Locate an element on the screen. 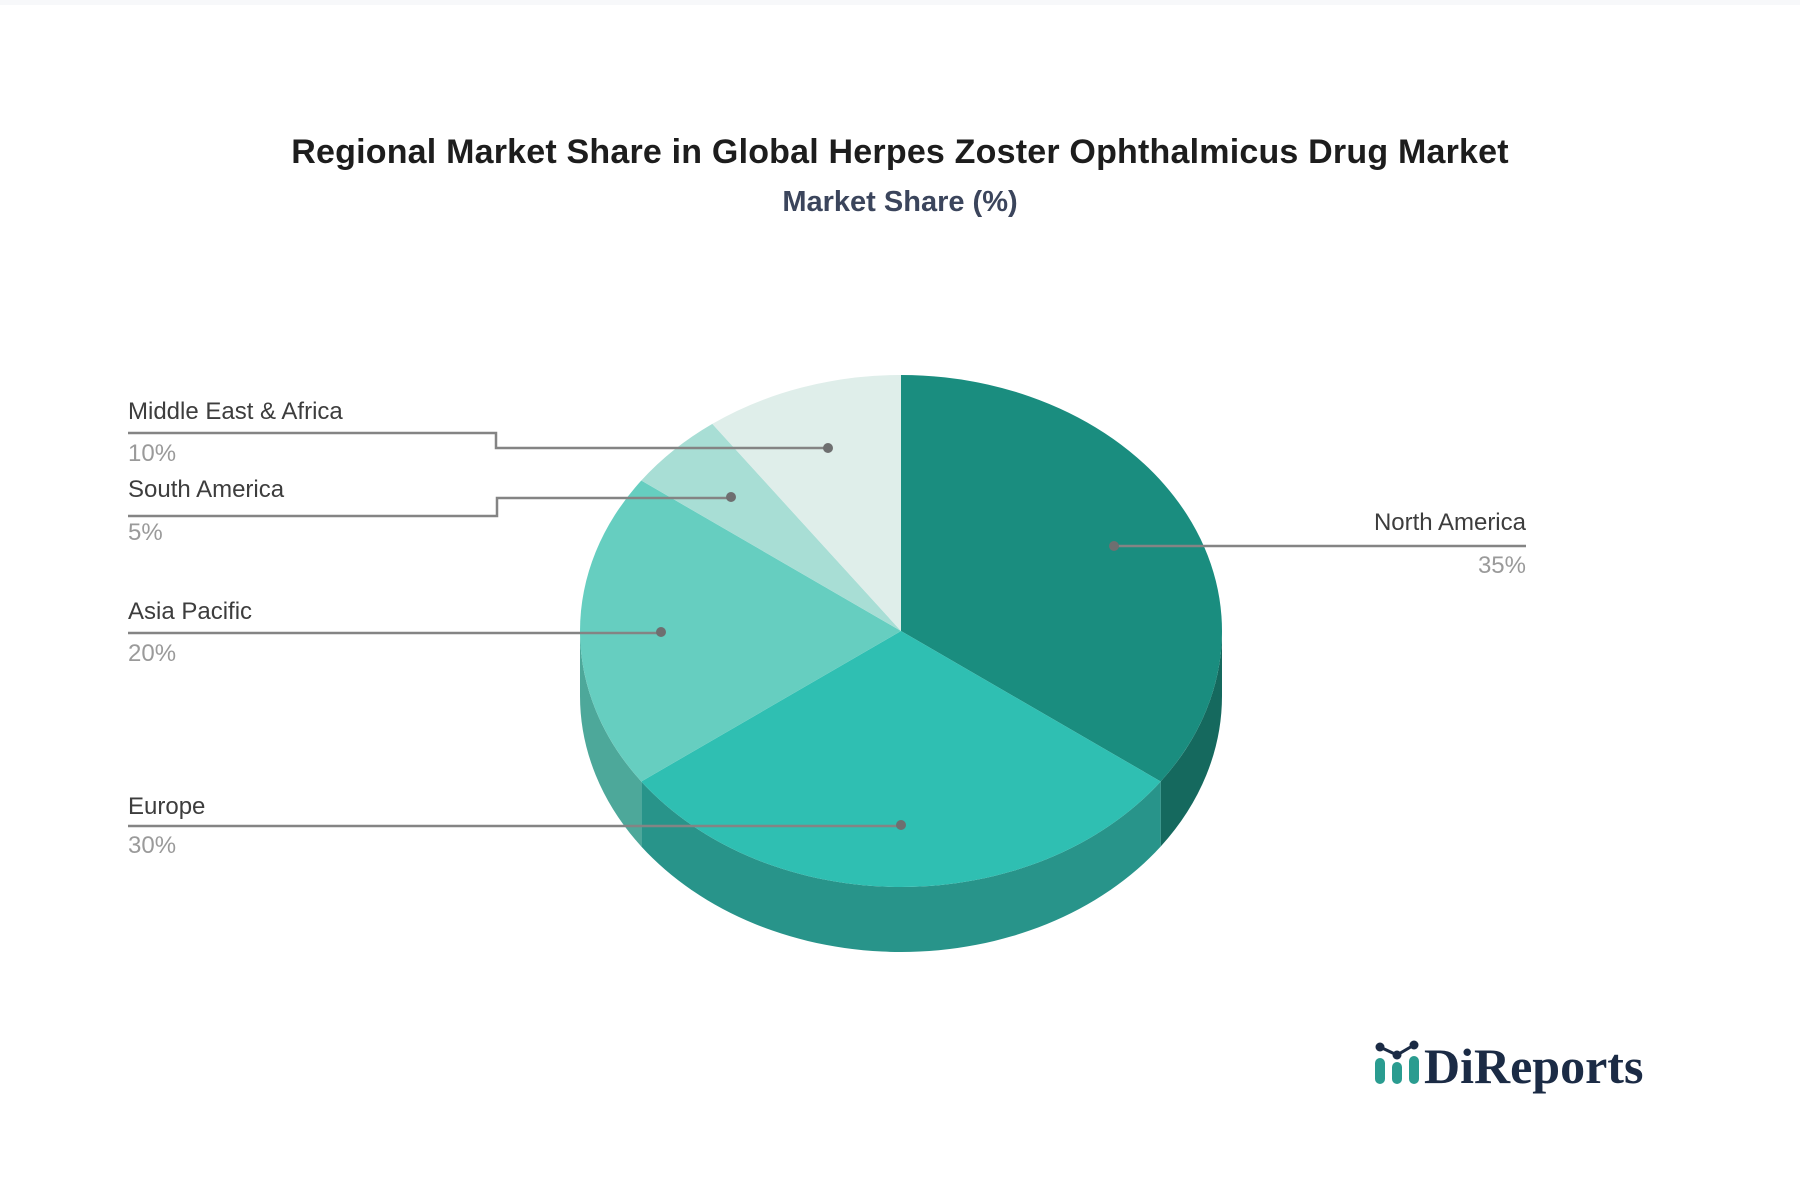  leader-line-south-america is located at coordinates (429, 507).